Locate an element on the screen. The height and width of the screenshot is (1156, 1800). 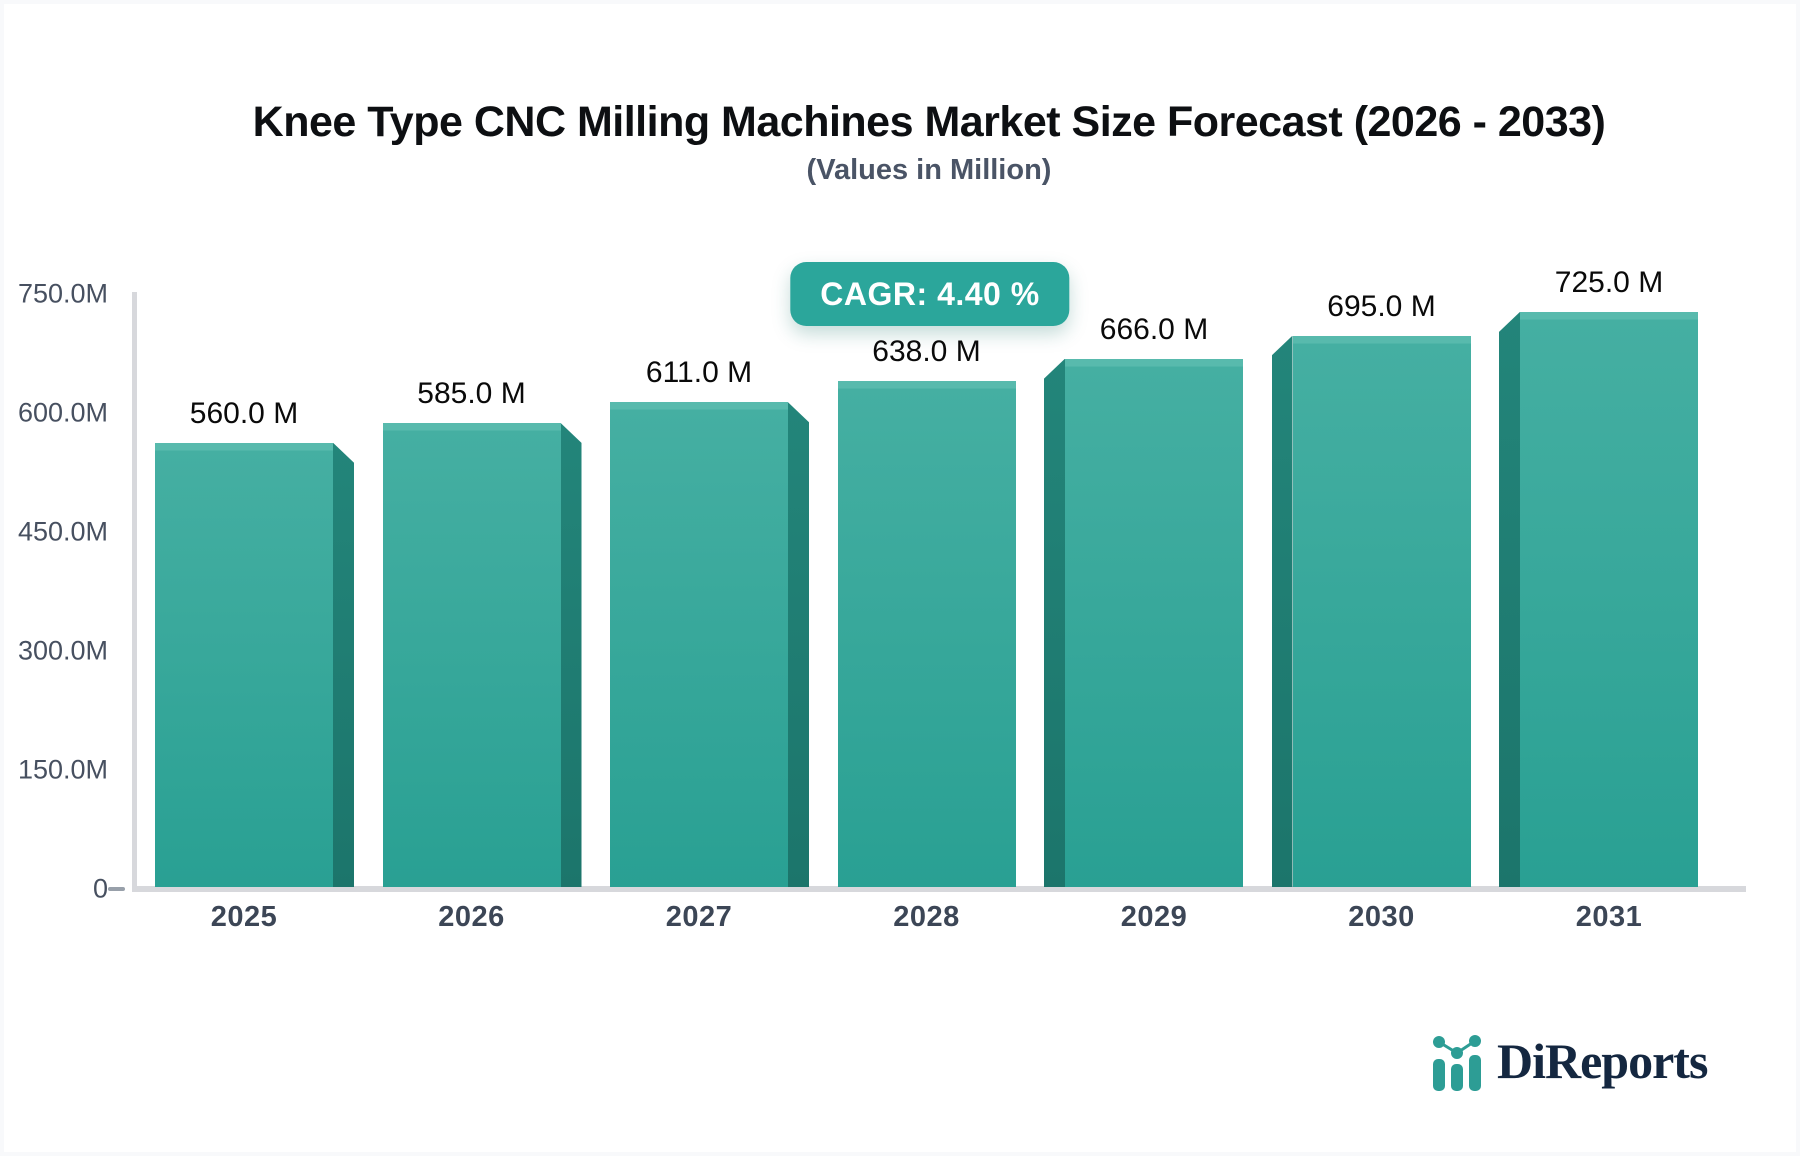
bar-value-label: 695.0 M is located at coordinates (1381, 306).